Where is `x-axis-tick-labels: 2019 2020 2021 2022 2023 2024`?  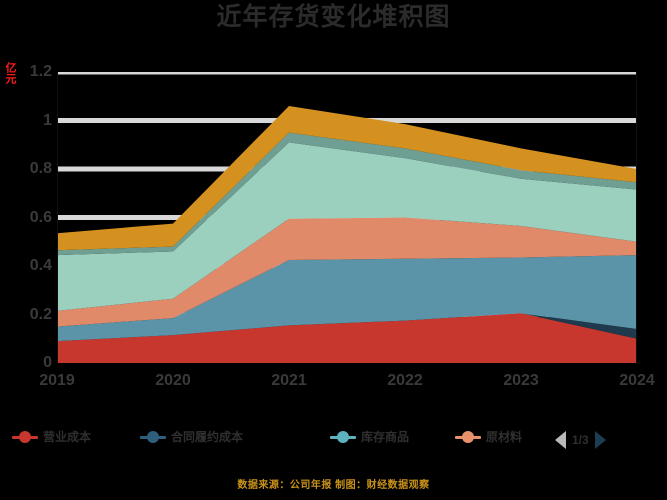
x-axis-tick-labels: 2019 2020 2021 2022 2023 2024 is located at coordinates (333, 385).